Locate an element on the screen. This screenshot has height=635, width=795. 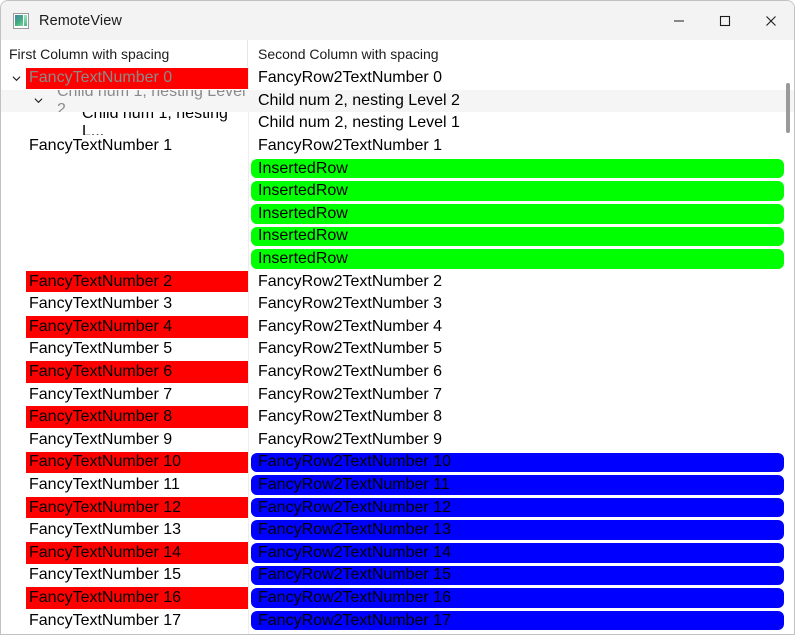
table-row: FancyTextNumber 1 FancyRow2TextNumber 1 is located at coordinates (397, 146).